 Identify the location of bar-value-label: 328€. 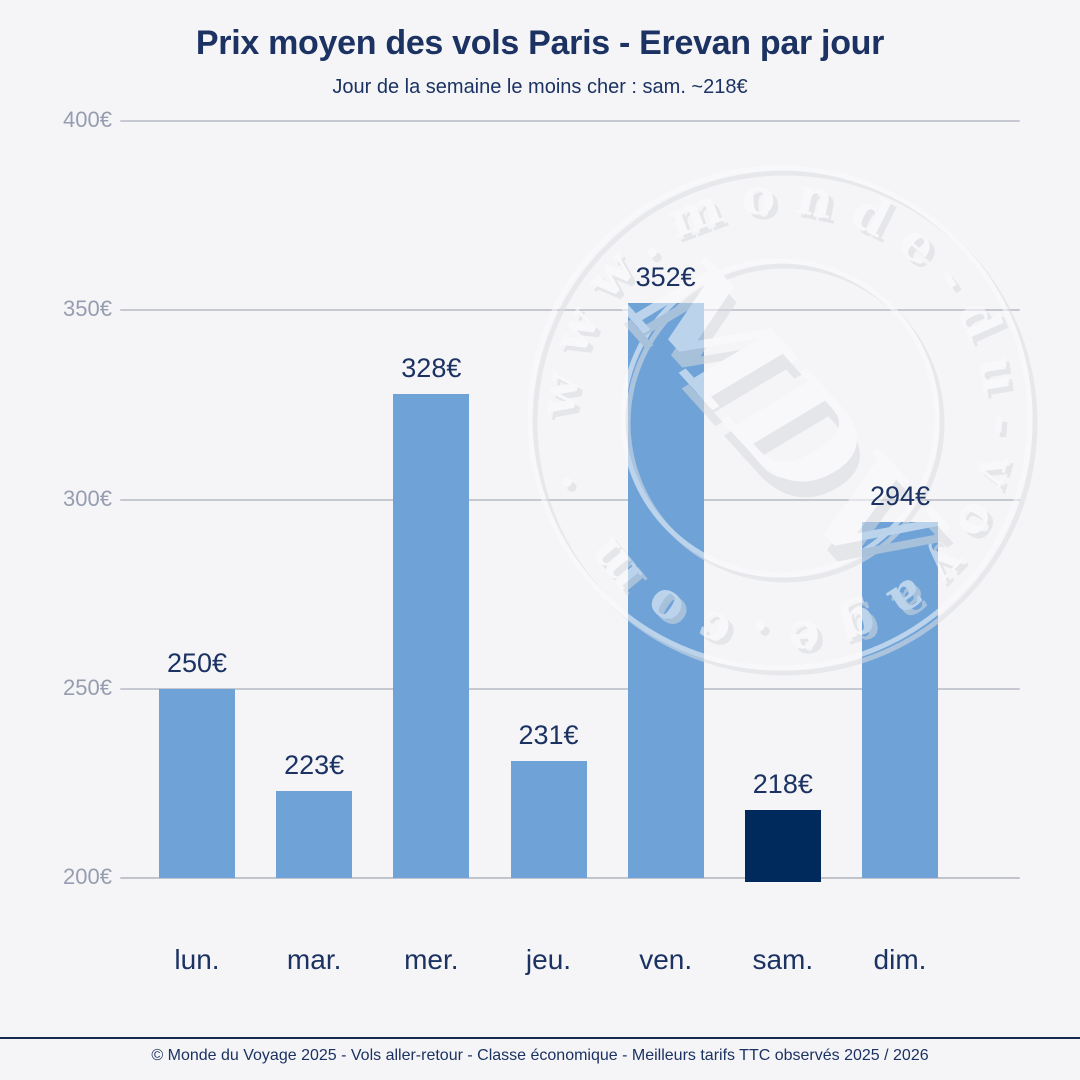
(431, 367).